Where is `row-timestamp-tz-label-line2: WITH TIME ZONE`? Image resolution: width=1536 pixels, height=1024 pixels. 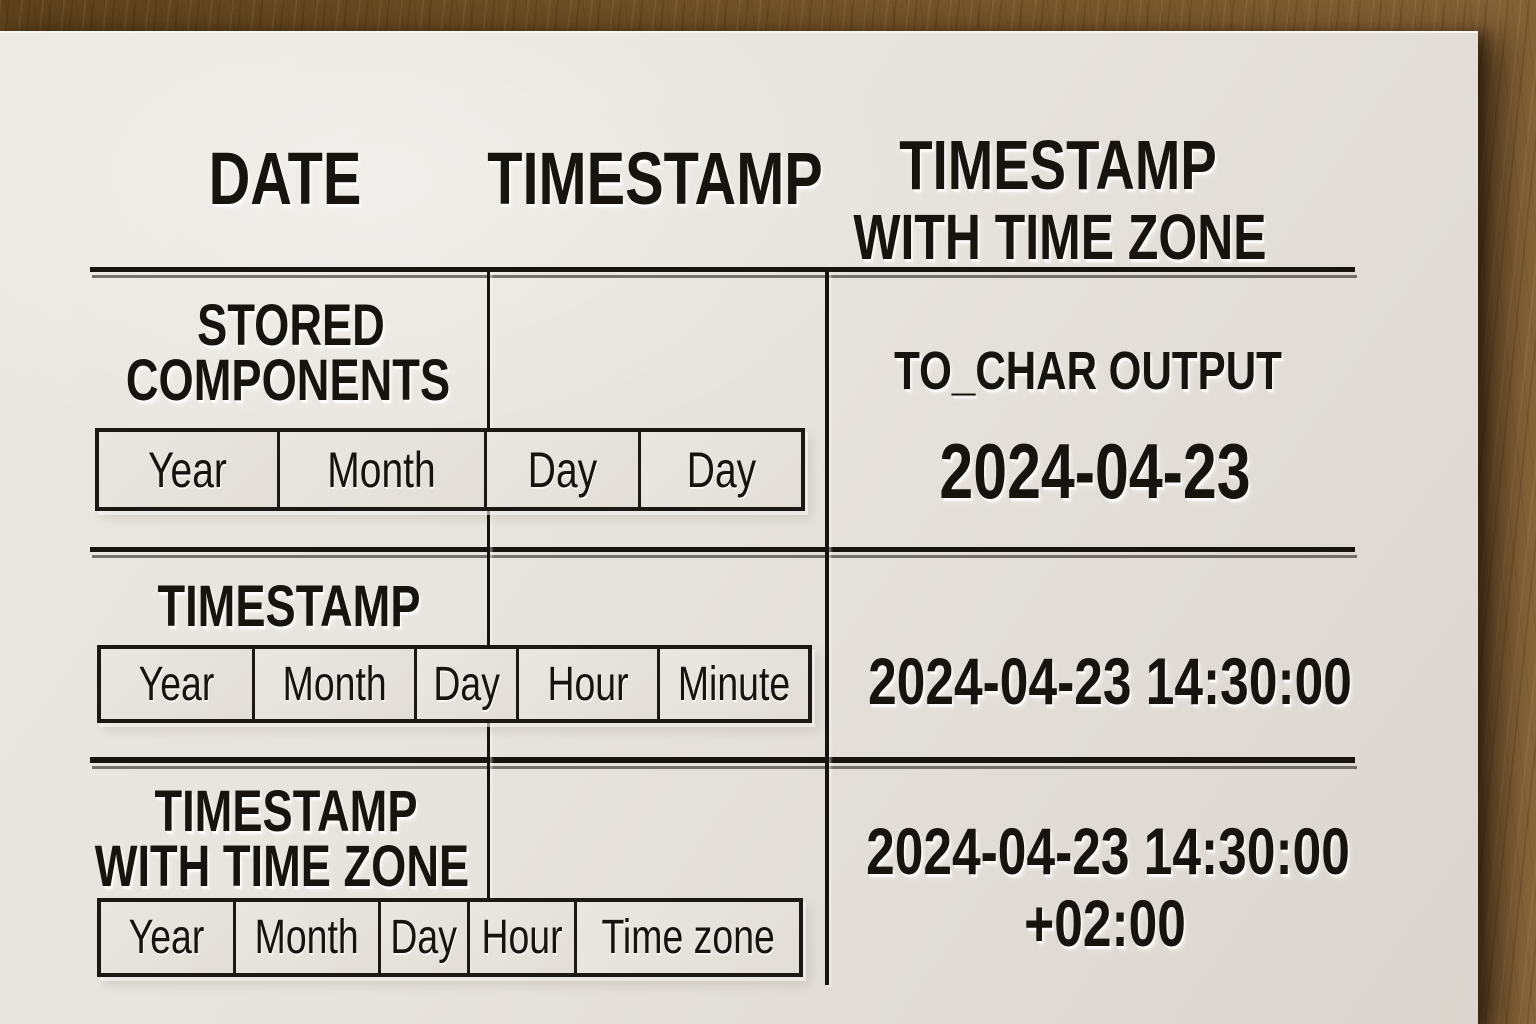
row-timestamp-tz-label-line2: WITH TIME ZONE is located at coordinates (282, 866).